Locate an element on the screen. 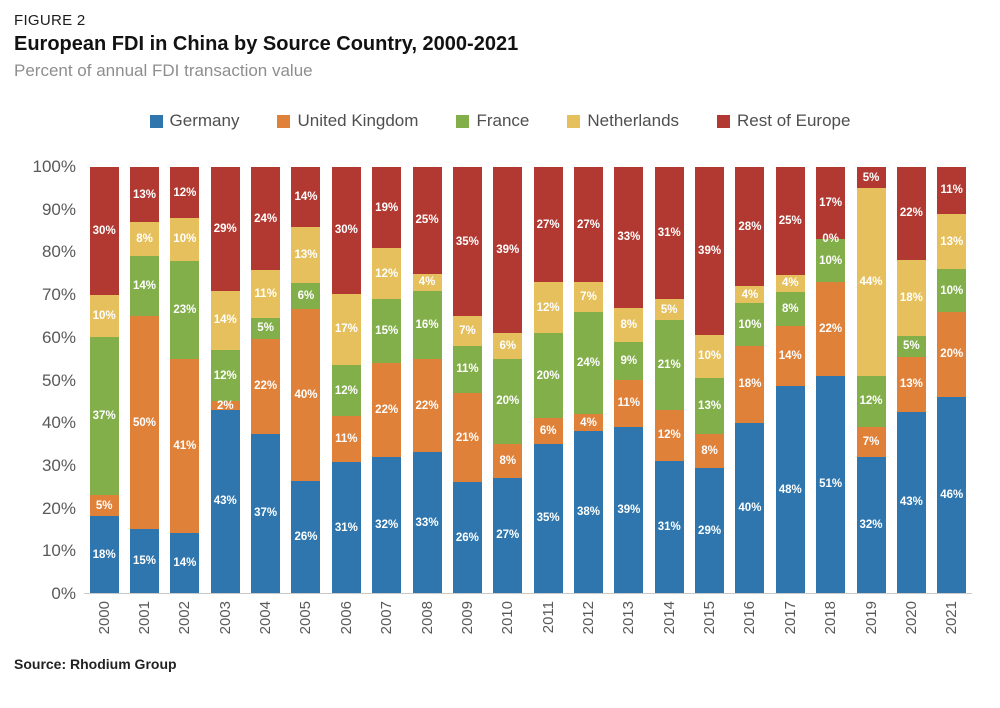 The image size is (1000, 708). x-axis-slot: 2004 is located at coordinates (265, 621).